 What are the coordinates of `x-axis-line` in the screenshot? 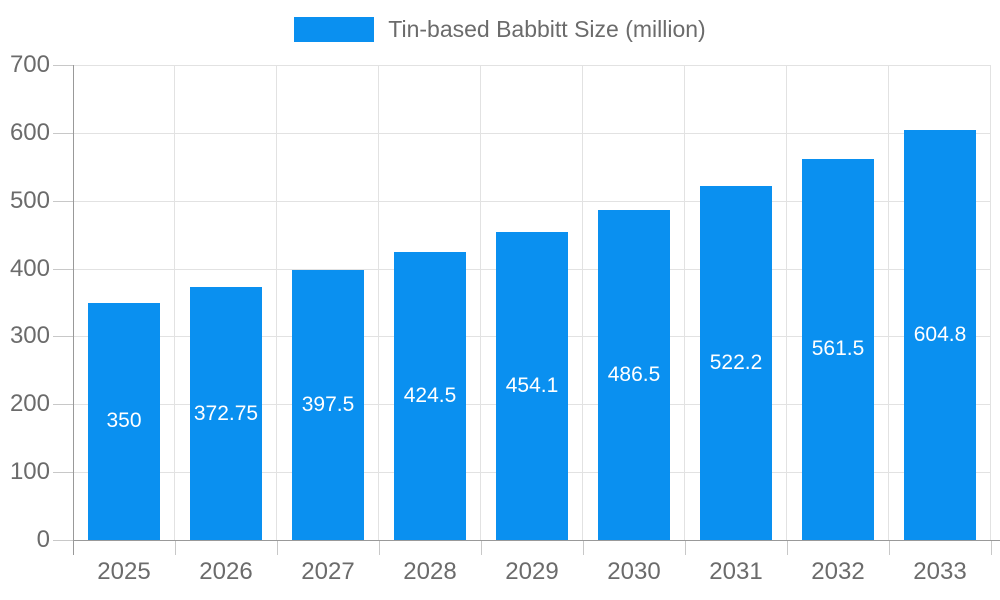 It's located at (536, 540).